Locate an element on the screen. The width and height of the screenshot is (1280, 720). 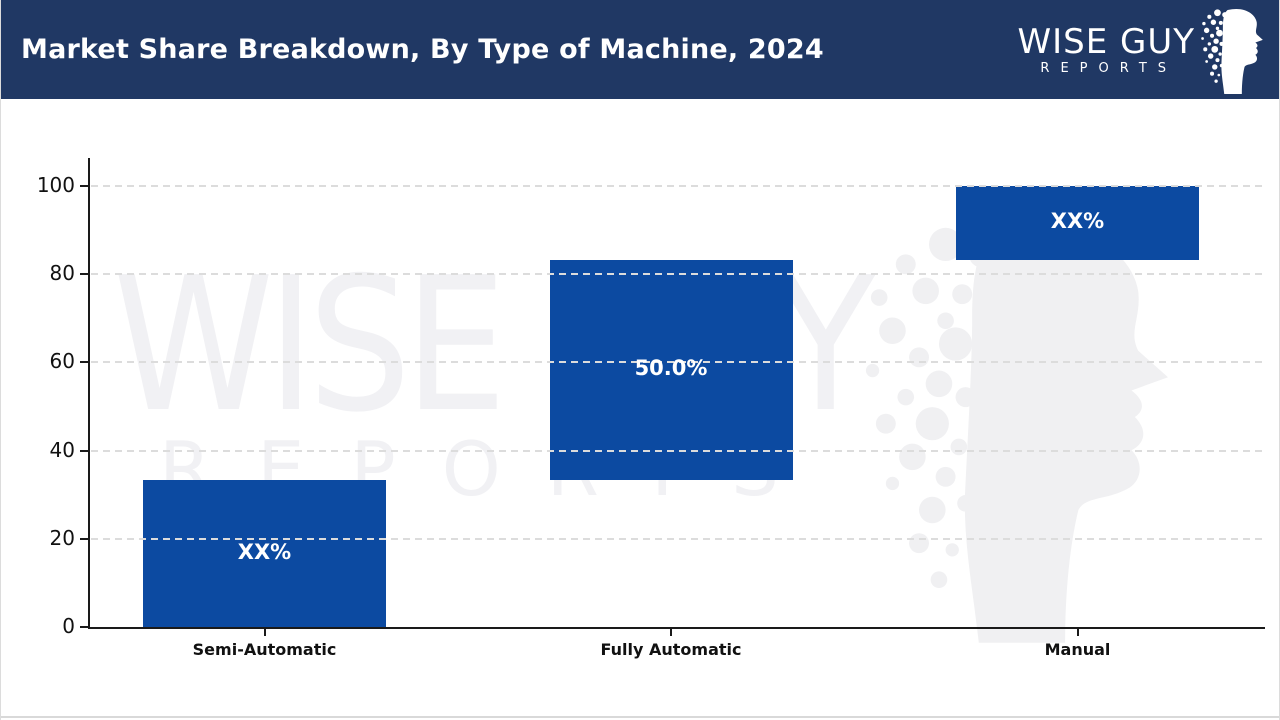
face-profile-icon is located at coordinates (1232, 51).